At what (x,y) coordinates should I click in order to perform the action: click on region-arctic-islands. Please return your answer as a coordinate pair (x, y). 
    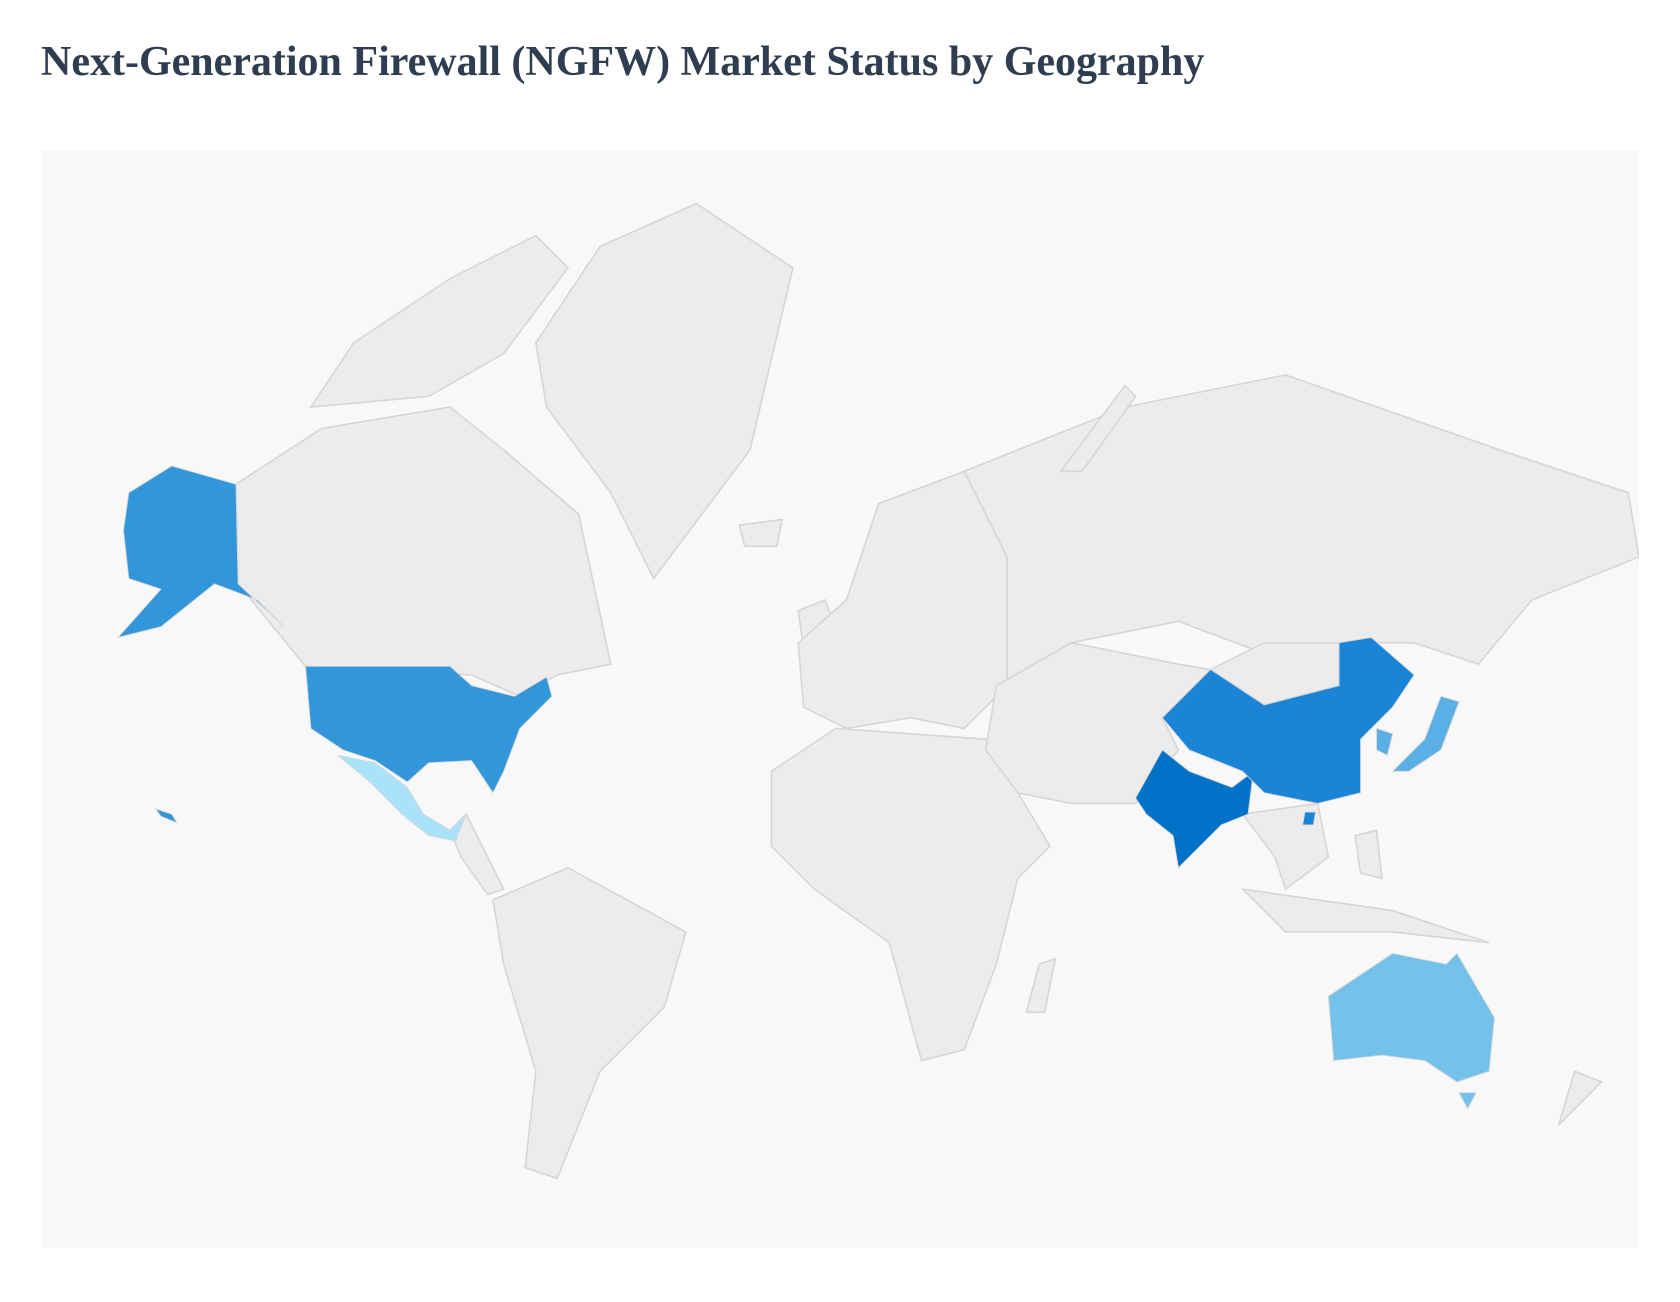
    Looking at the image, I should click on (439, 321).